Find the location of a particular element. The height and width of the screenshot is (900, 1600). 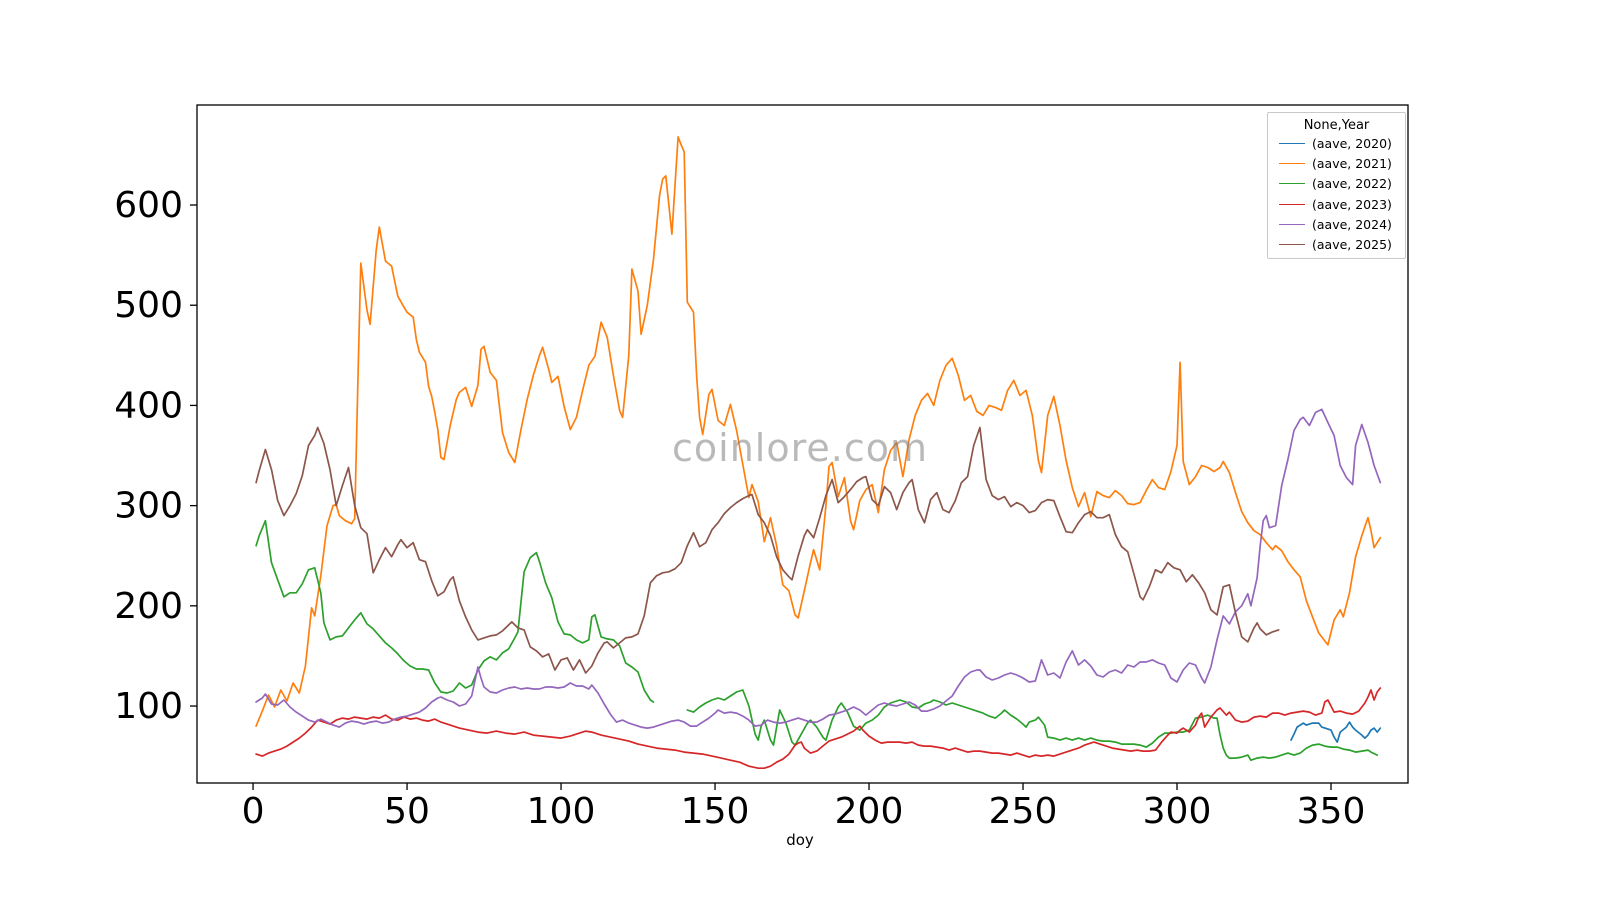

legend-item: (aave, 2020) is located at coordinates (1336, 143).